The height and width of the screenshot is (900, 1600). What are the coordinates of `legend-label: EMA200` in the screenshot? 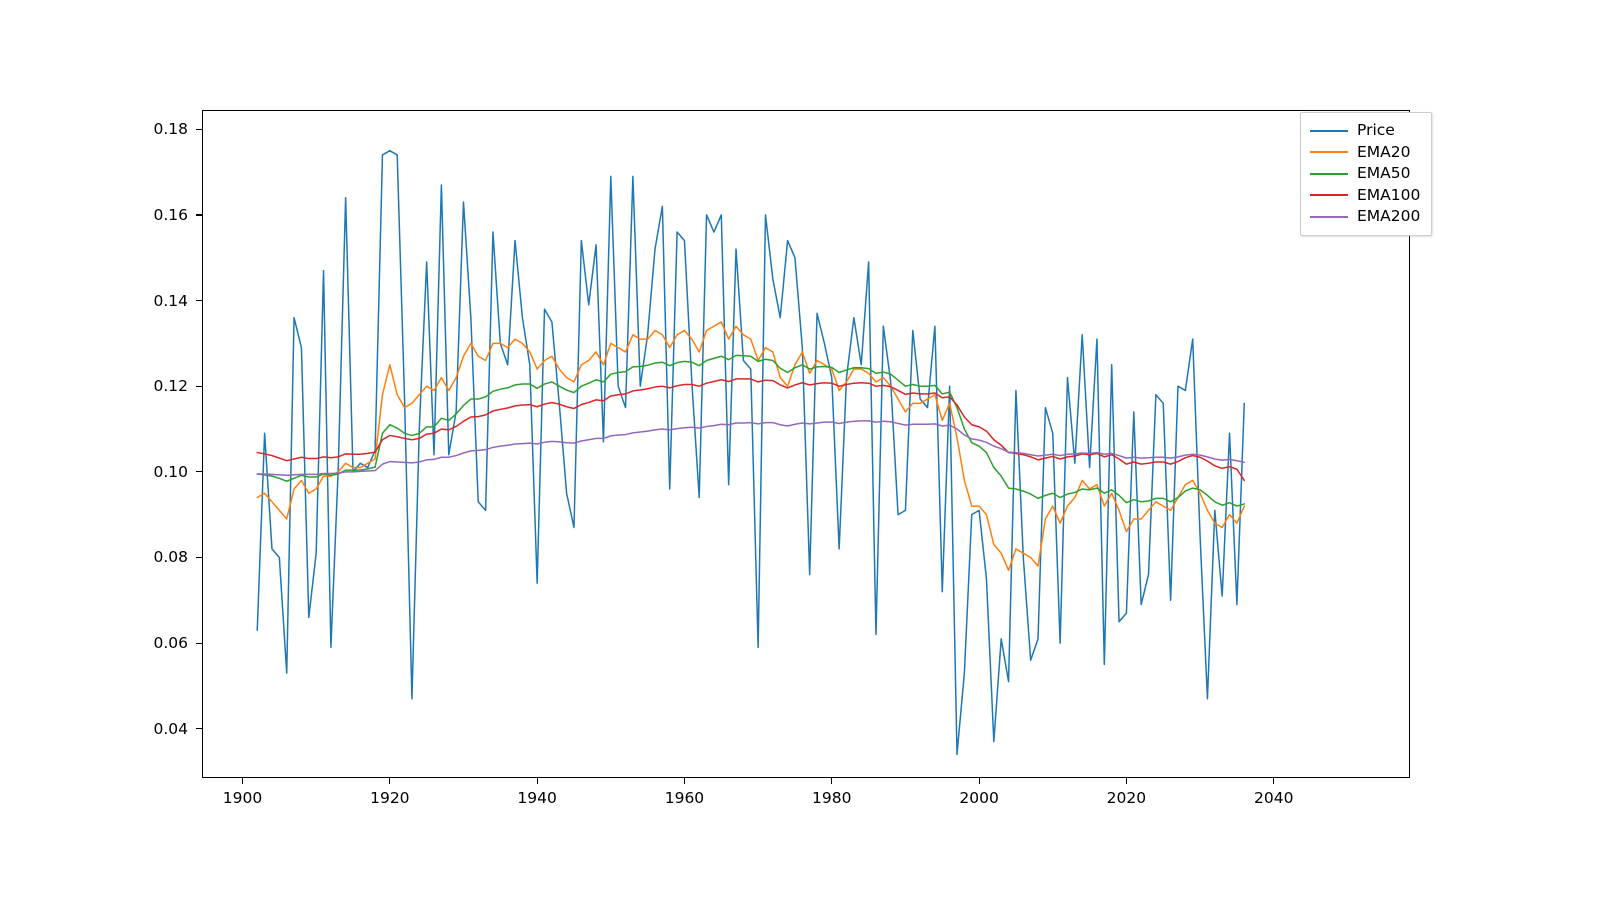 It's located at (1389, 216).